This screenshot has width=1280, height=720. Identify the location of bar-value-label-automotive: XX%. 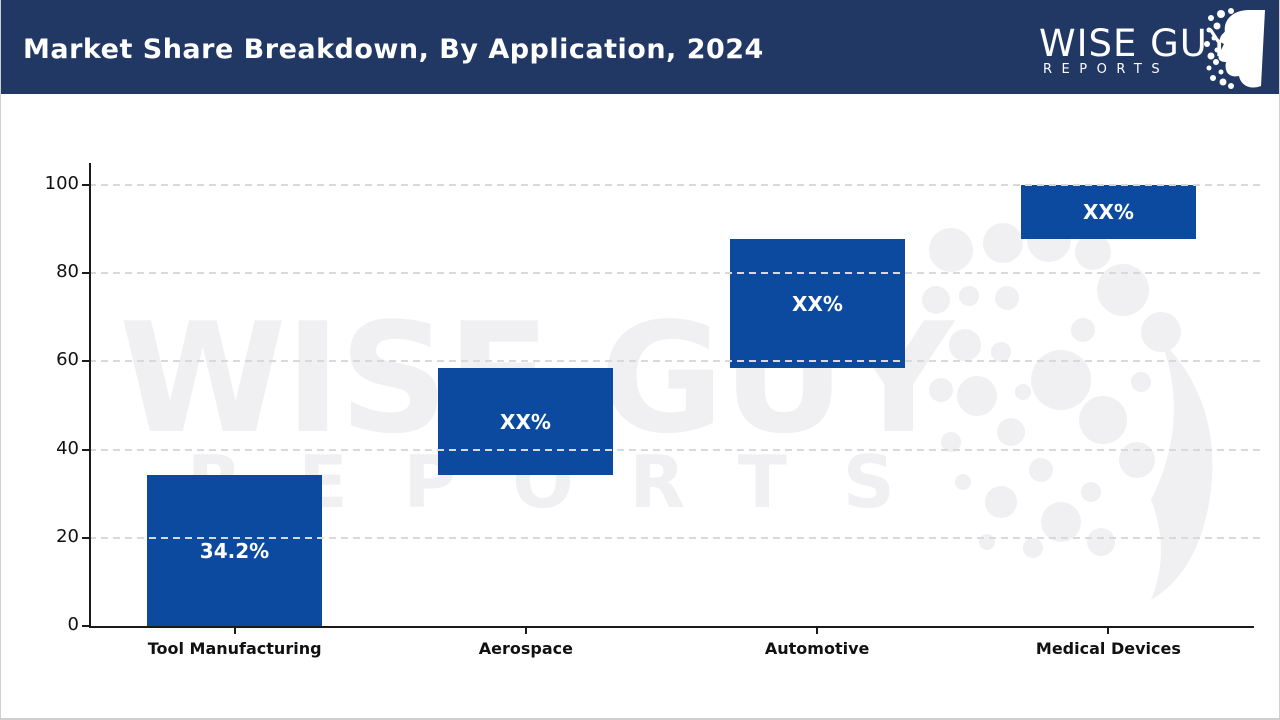
(817, 303).